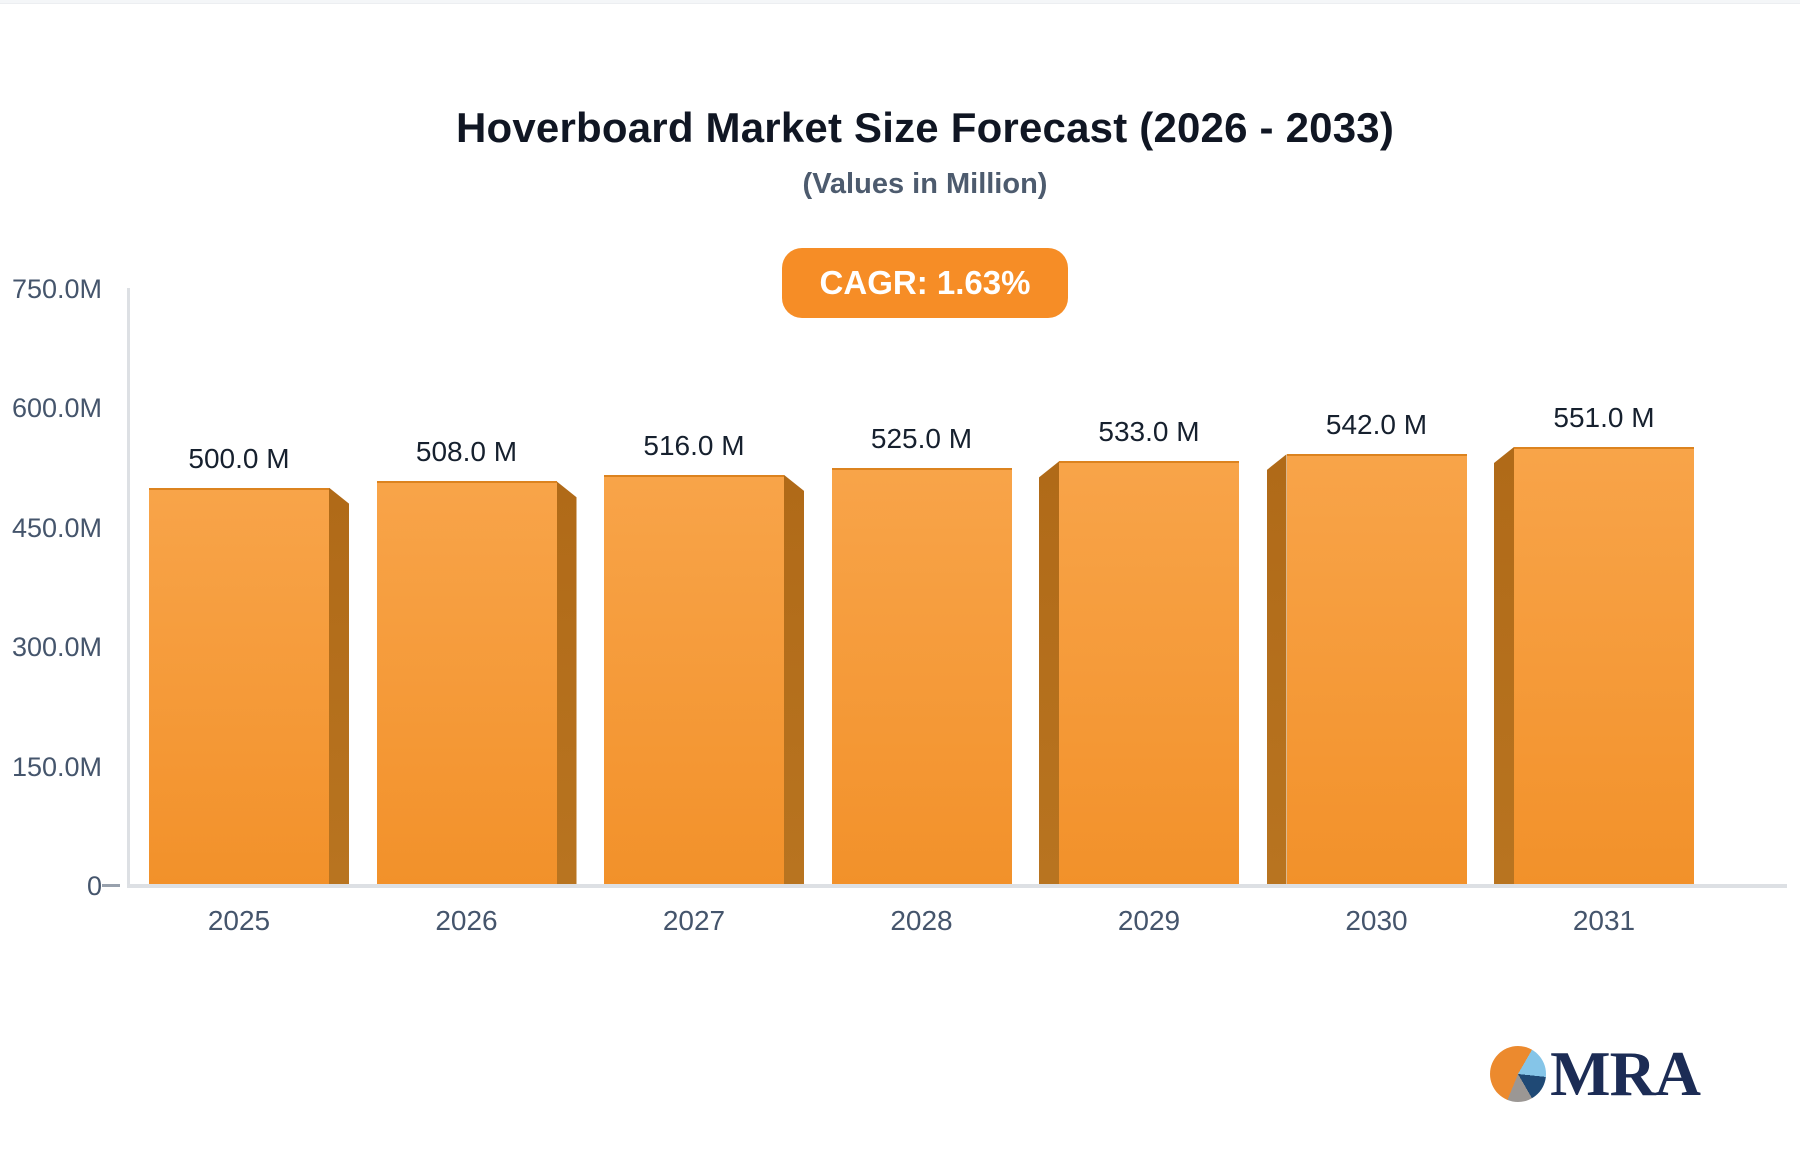 The height and width of the screenshot is (1156, 1800). What do you see at coordinates (94, 886) in the screenshot?
I see `y-axis-tick-label: 0` at bounding box center [94, 886].